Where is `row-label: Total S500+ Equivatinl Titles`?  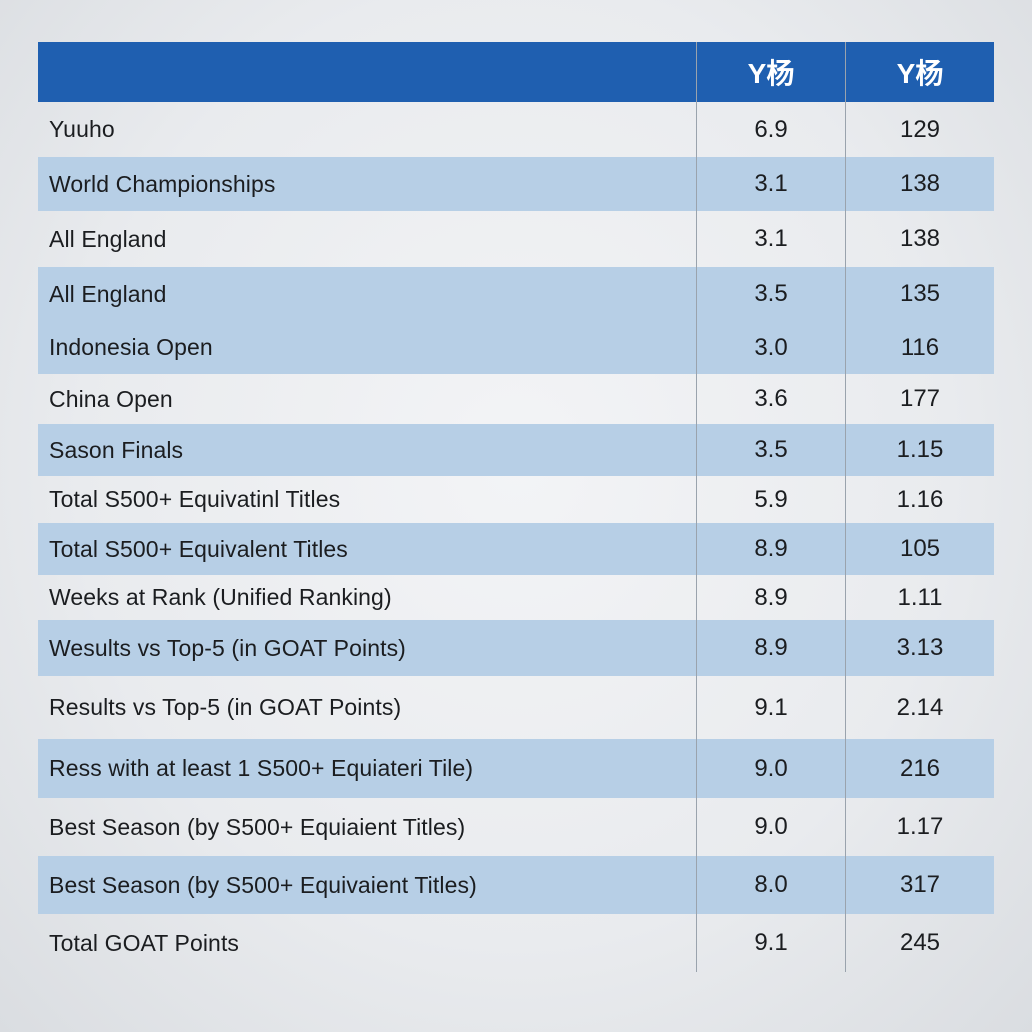
row-label: Total S500+ Equivatinl Titles is located at coordinates (195, 499).